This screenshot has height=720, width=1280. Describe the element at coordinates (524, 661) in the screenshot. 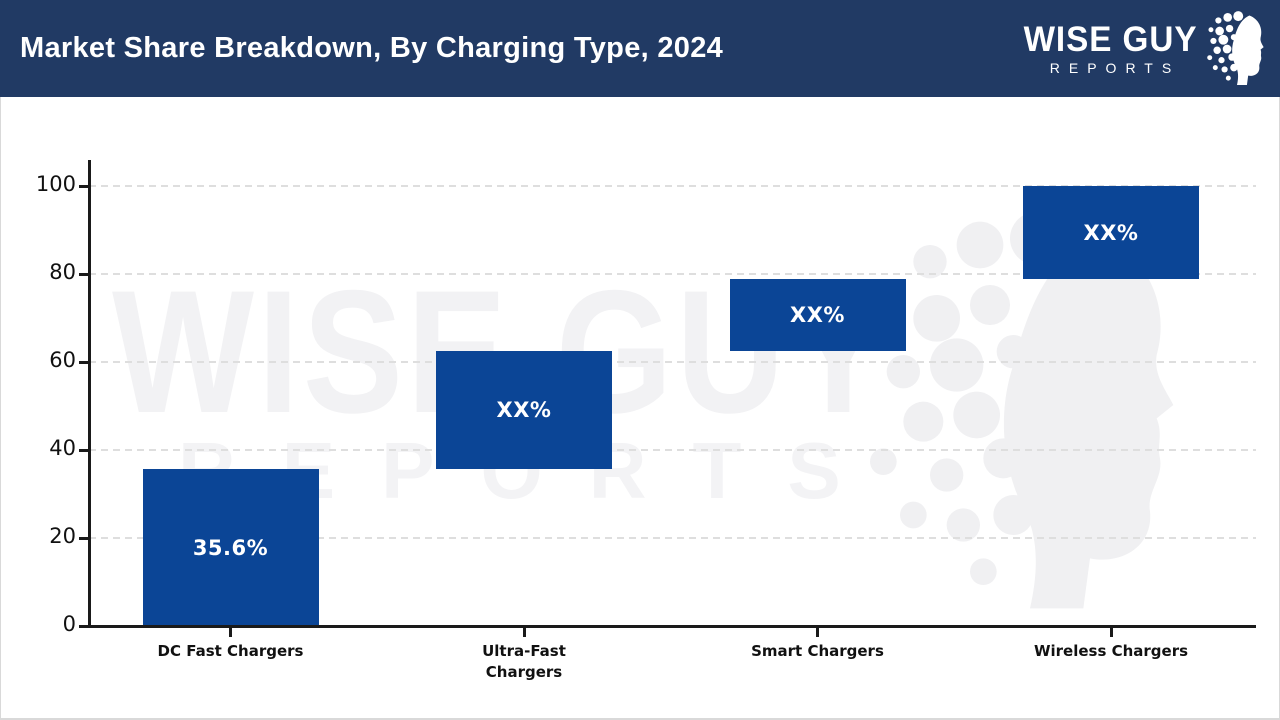

I see `category-label-2: Ultra-Fast Chargers` at that location.